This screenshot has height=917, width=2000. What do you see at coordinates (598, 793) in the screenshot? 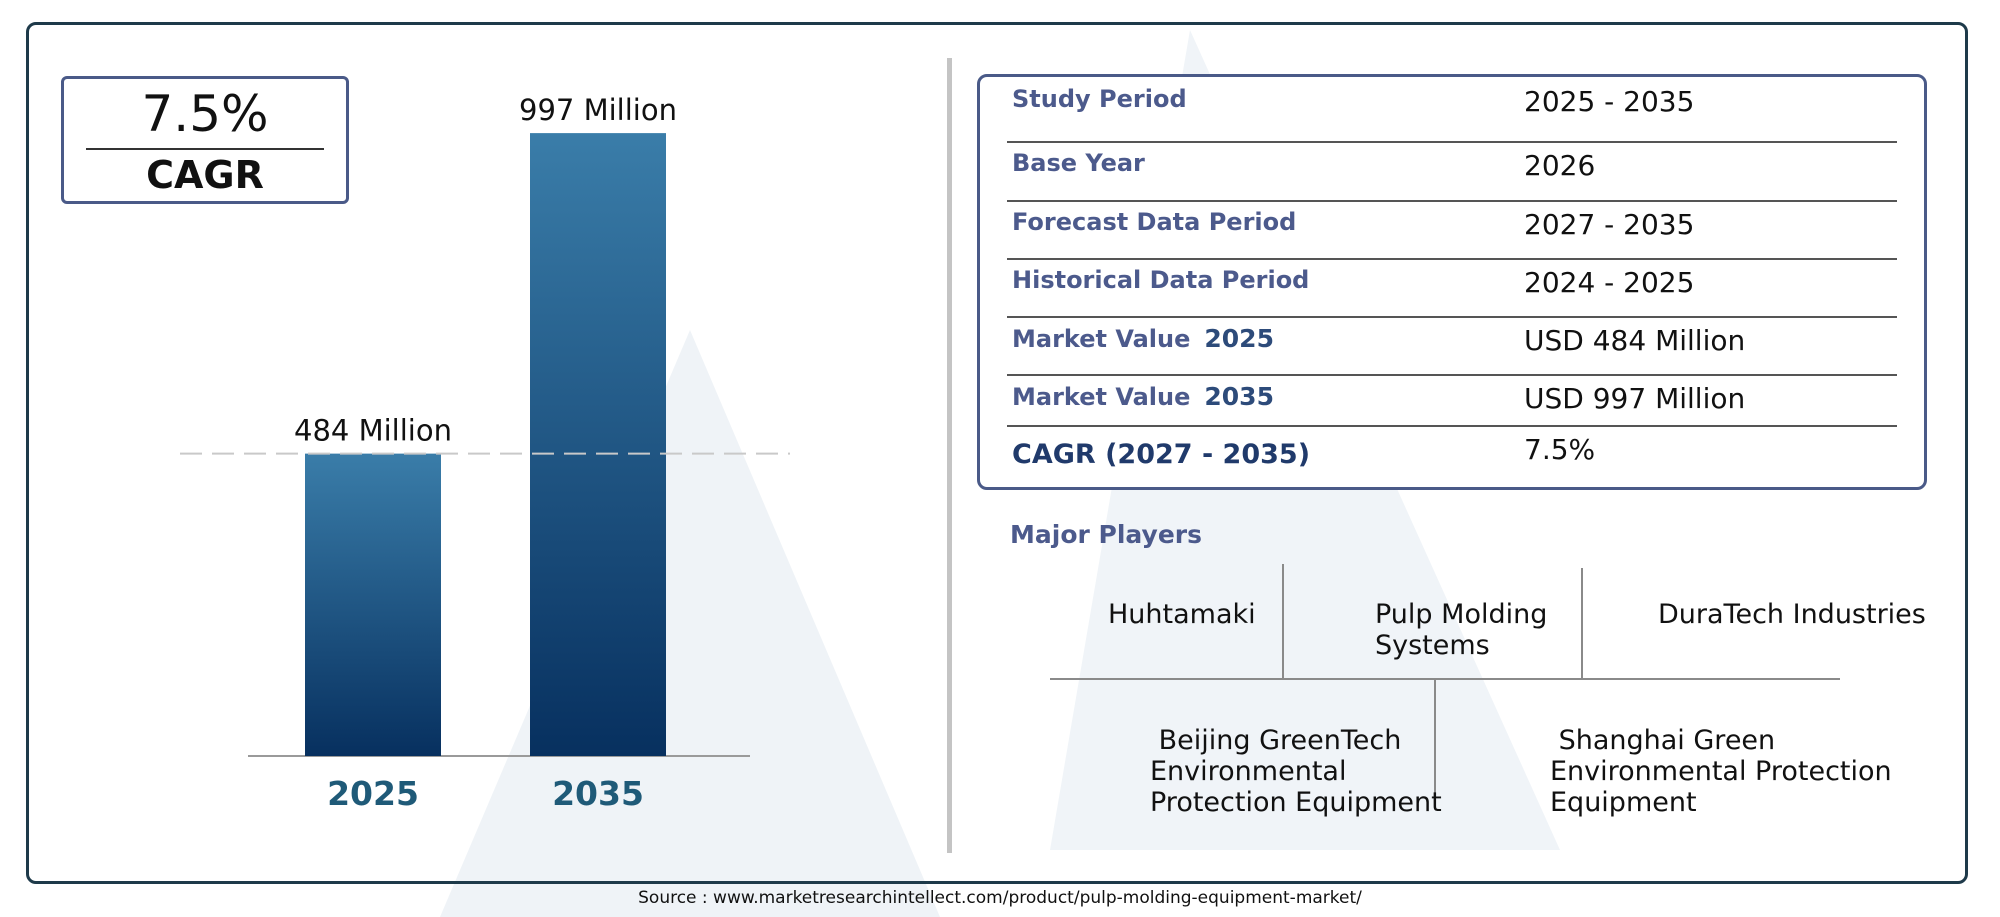
I see `x-tick-label: 2035` at bounding box center [598, 793].